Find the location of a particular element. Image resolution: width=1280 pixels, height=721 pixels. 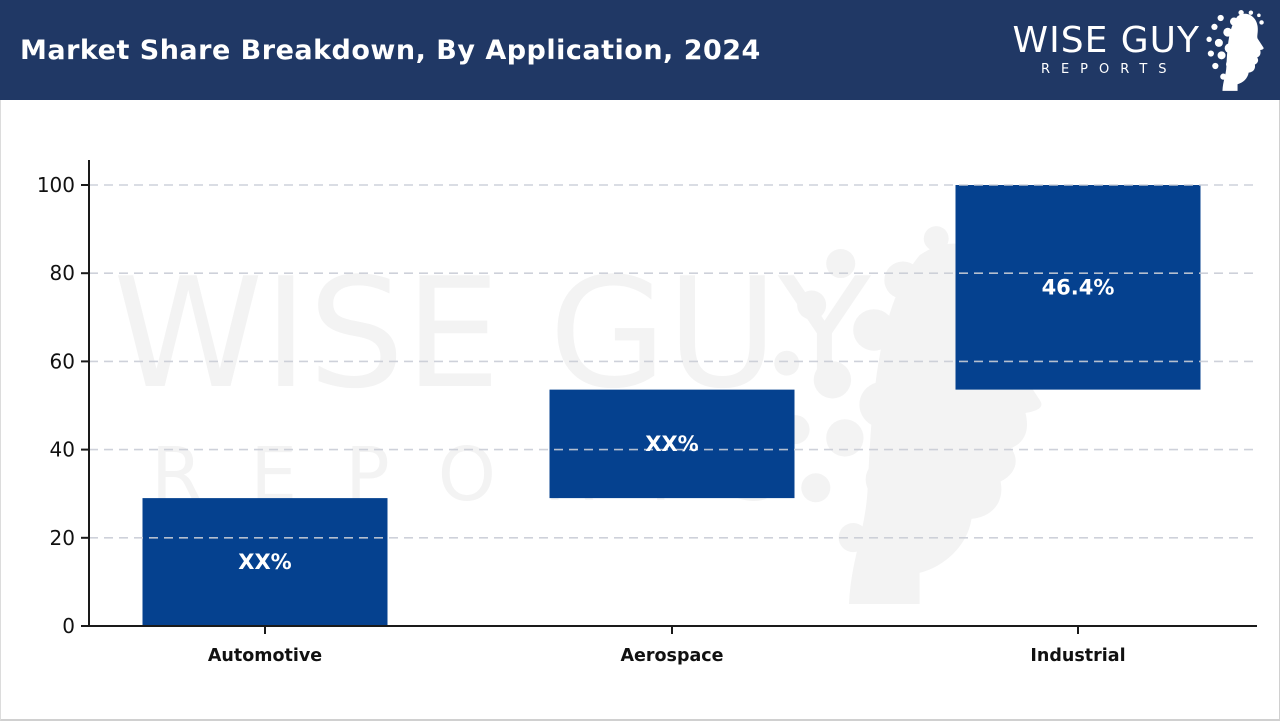

brand-subtitle: REPORTS is located at coordinates (1109, 69).